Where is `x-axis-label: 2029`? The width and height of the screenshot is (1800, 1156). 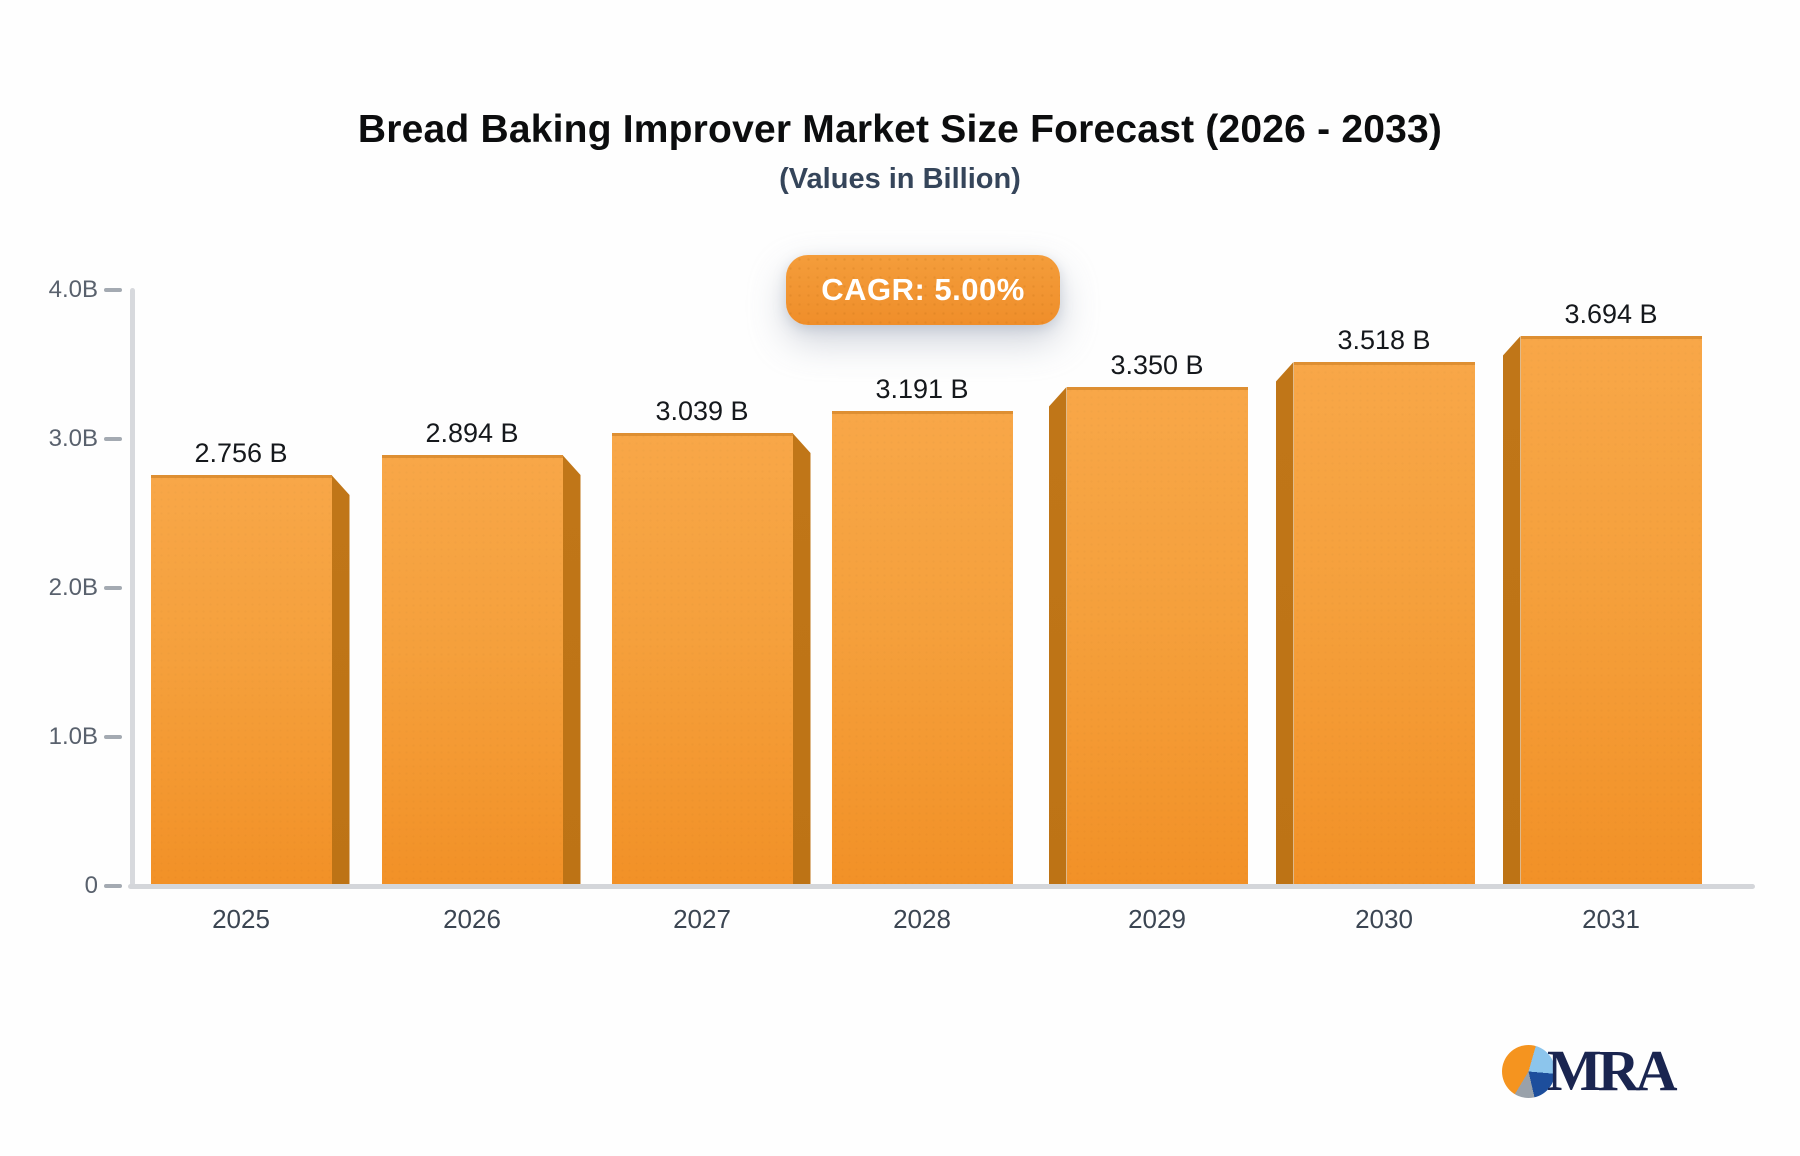 x-axis-label: 2029 is located at coordinates (1157, 919).